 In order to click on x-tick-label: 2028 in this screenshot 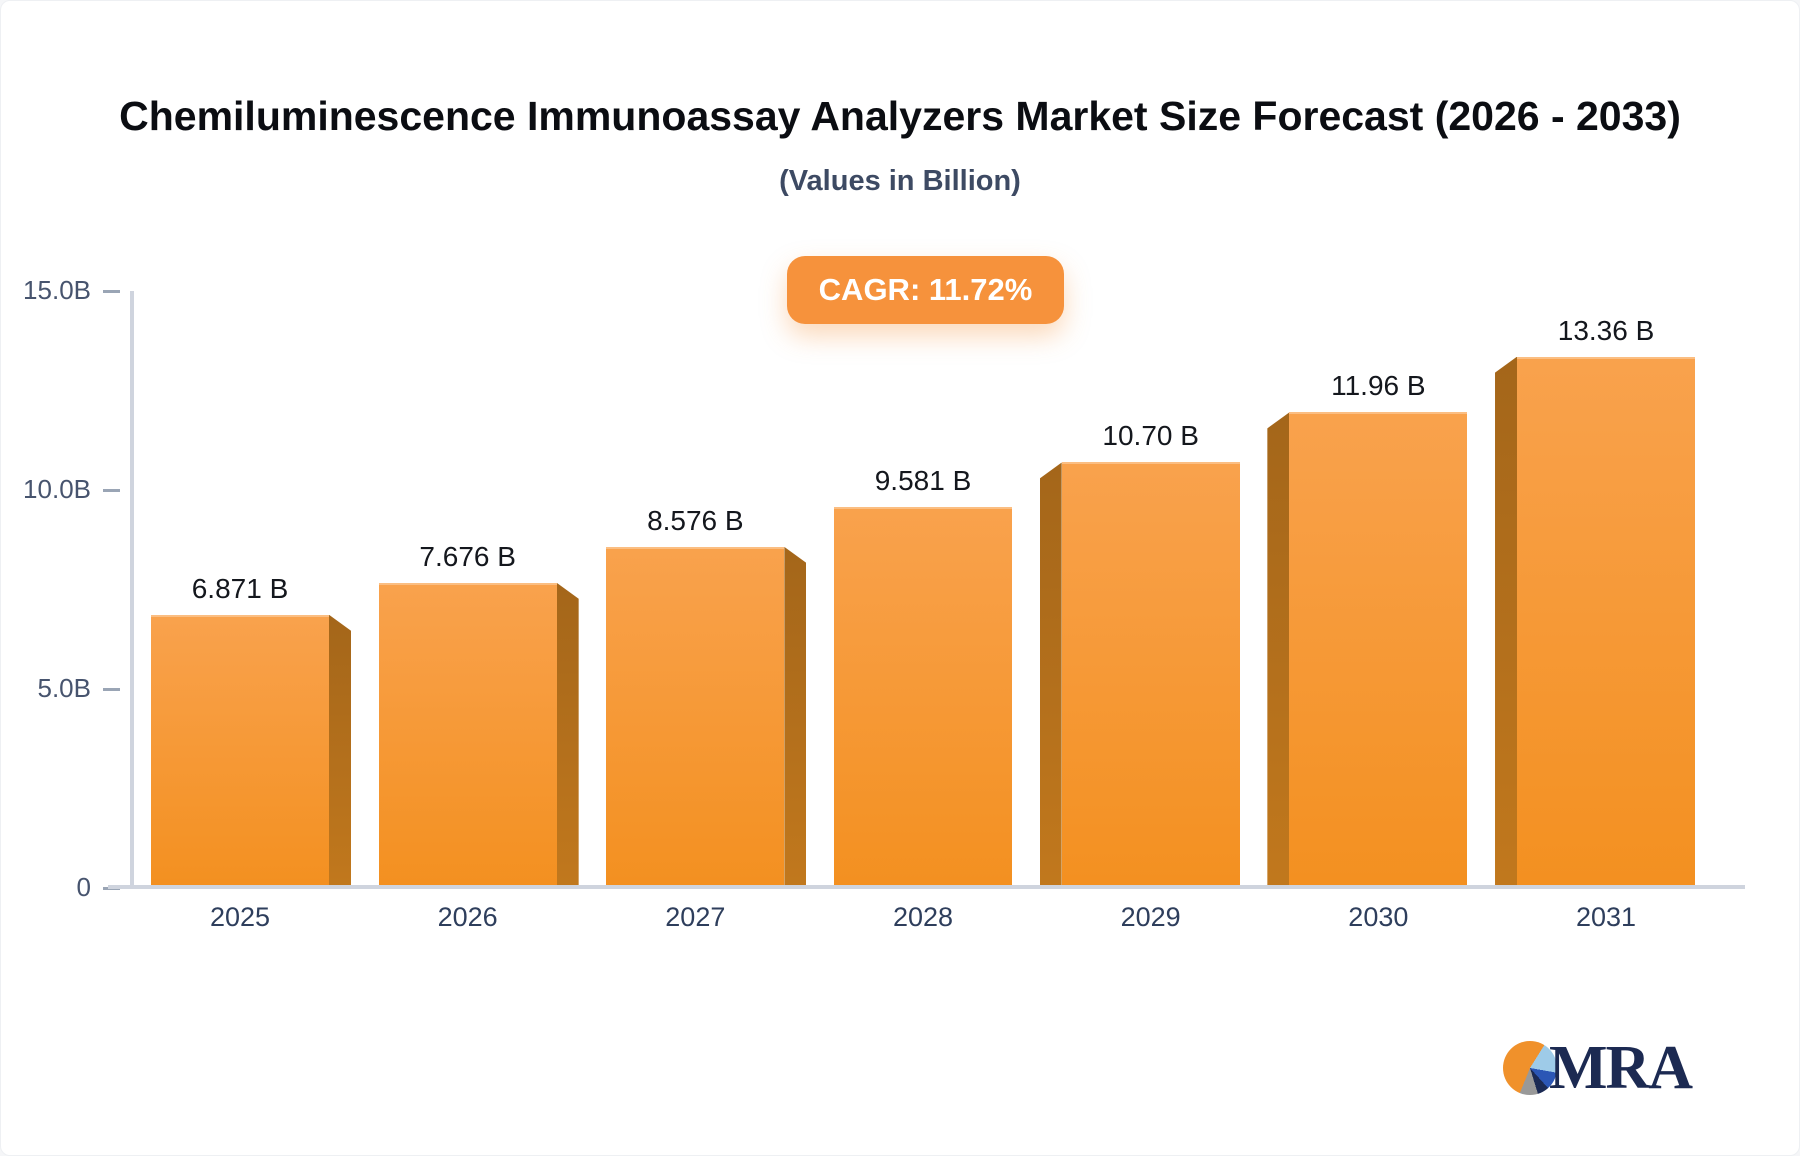, I will do `click(923, 917)`.